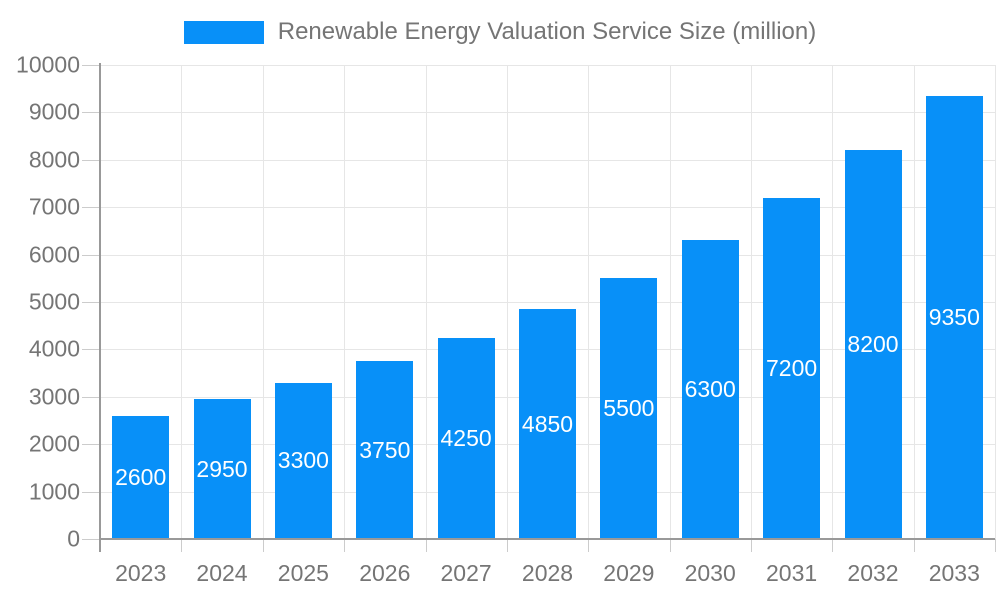  What do you see at coordinates (54, 111) in the screenshot?
I see `y-axis-label: 9000` at bounding box center [54, 111].